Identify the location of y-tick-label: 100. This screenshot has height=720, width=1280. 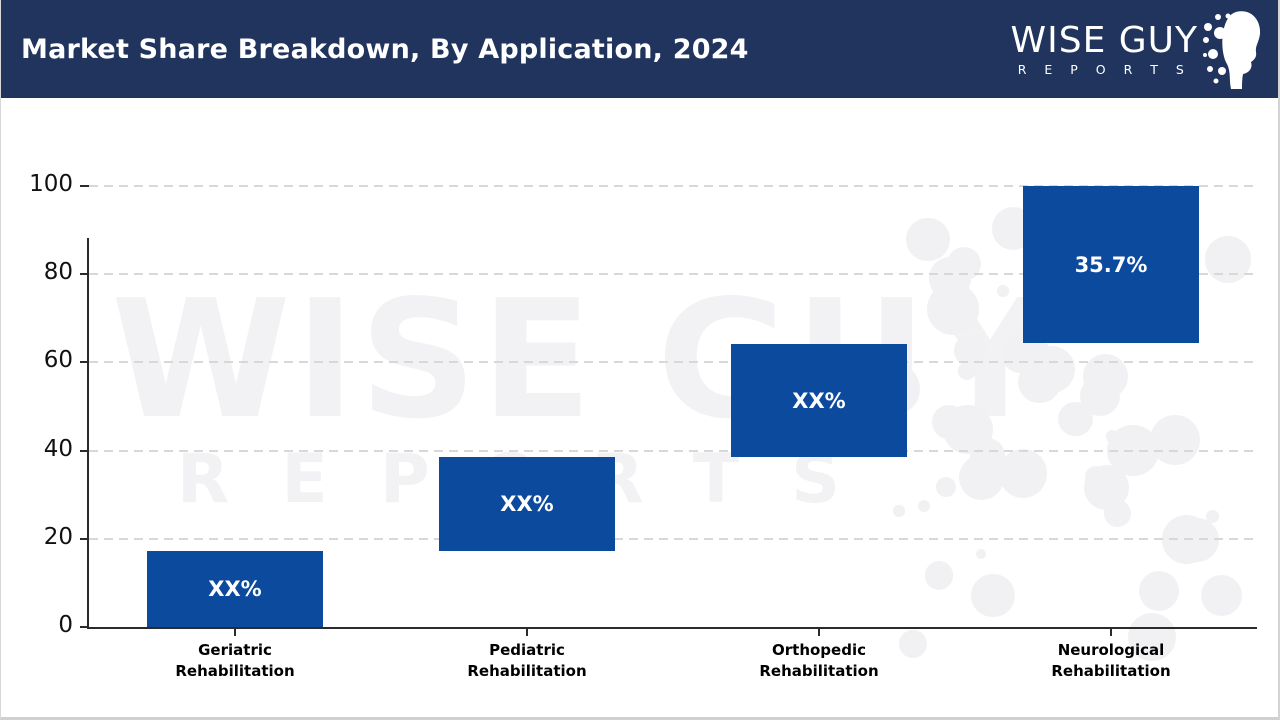
(51, 184).